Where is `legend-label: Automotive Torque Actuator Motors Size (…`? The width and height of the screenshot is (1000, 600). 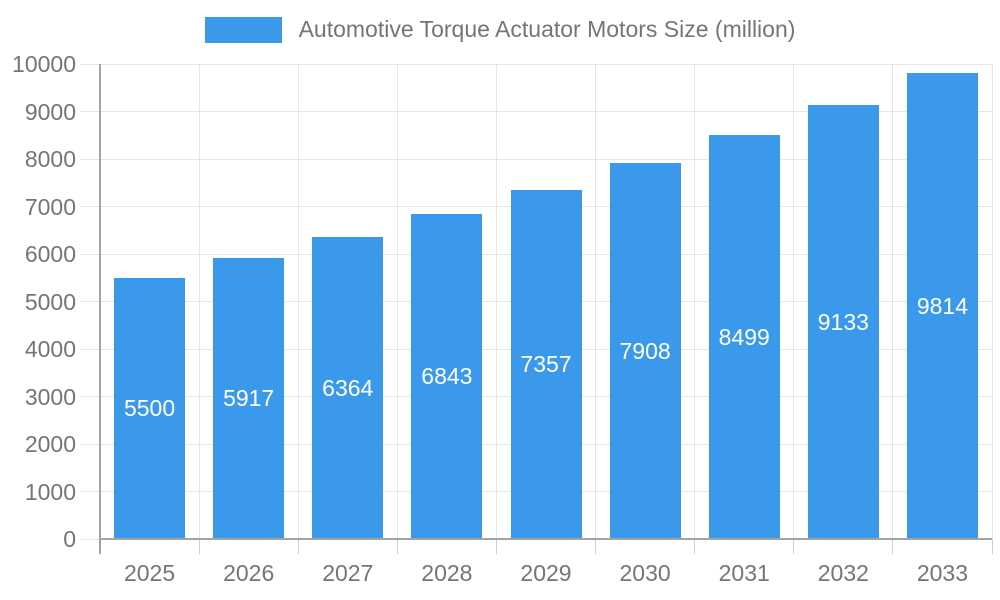
legend-label: Automotive Torque Actuator Motors Size (… is located at coordinates (547, 29).